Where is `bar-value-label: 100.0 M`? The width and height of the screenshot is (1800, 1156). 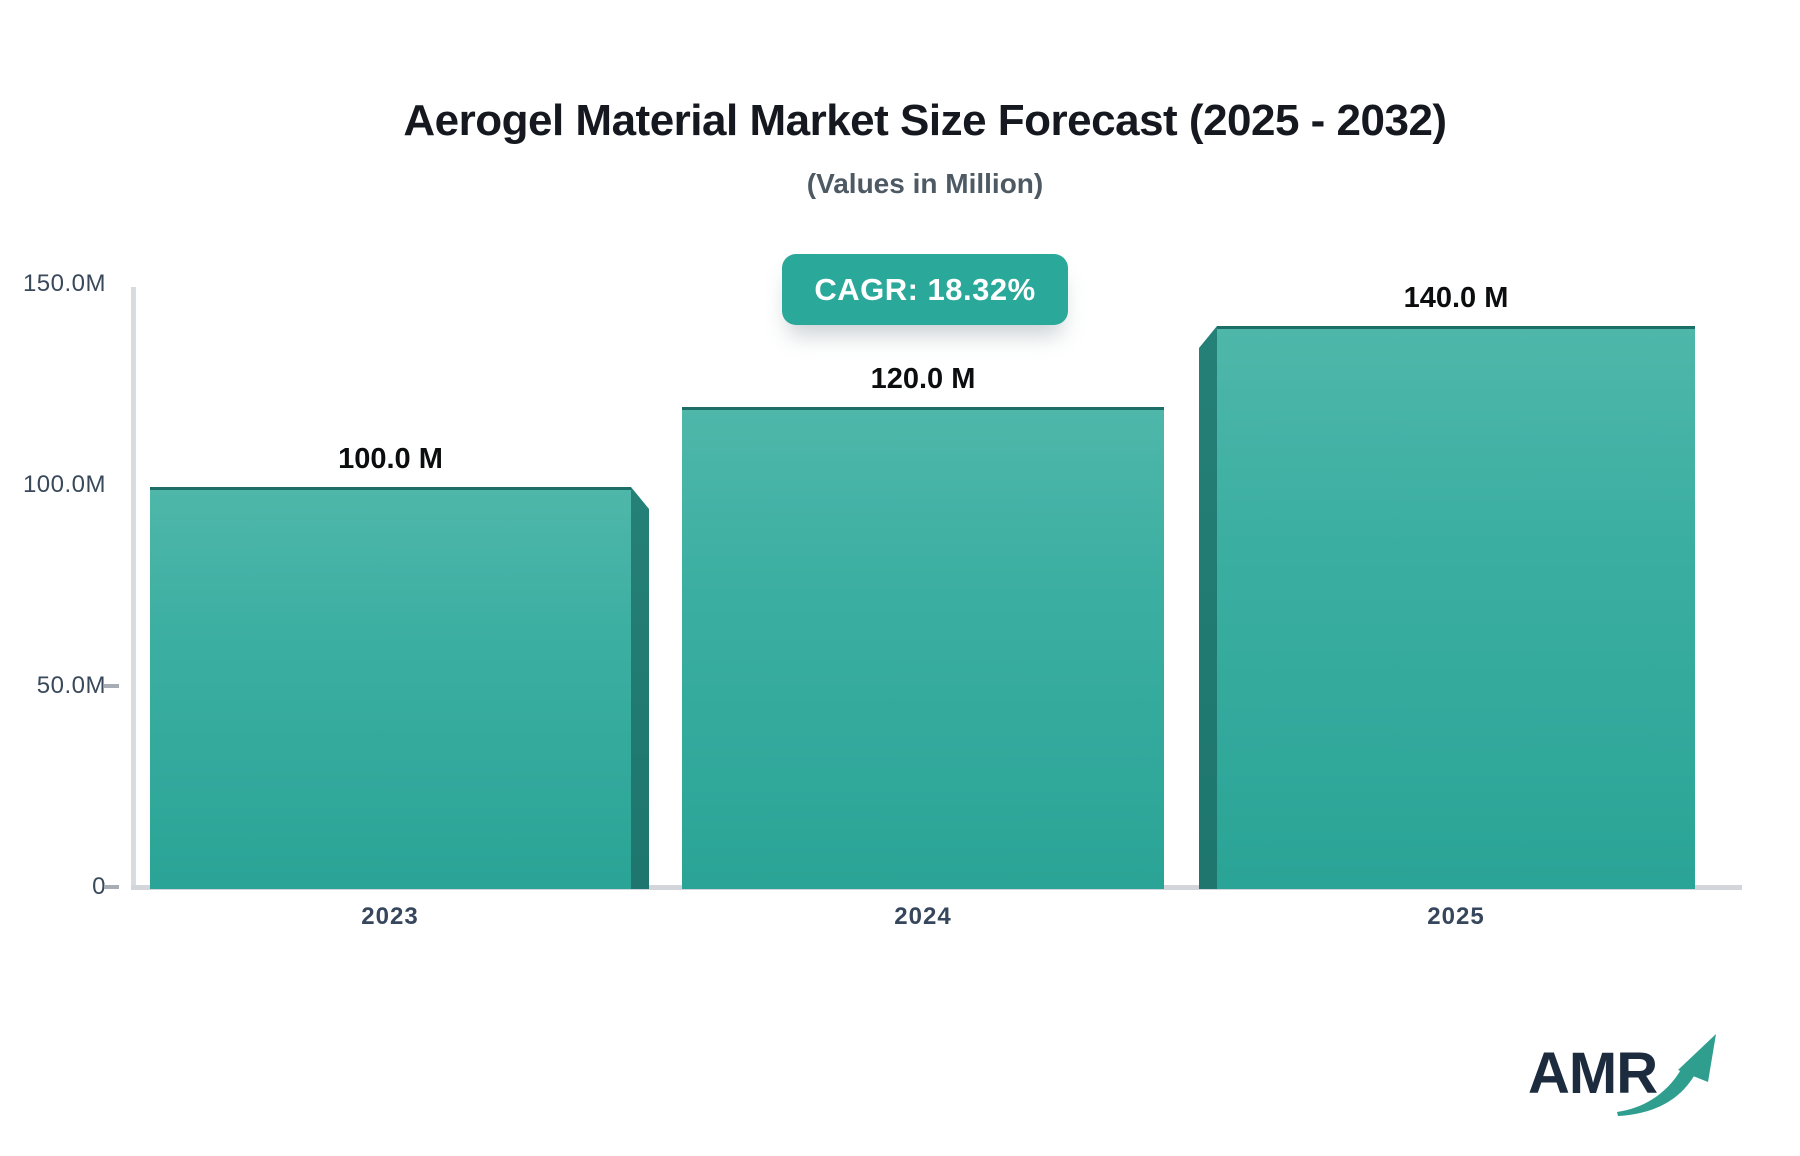
bar-value-label: 100.0 M is located at coordinates (390, 459).